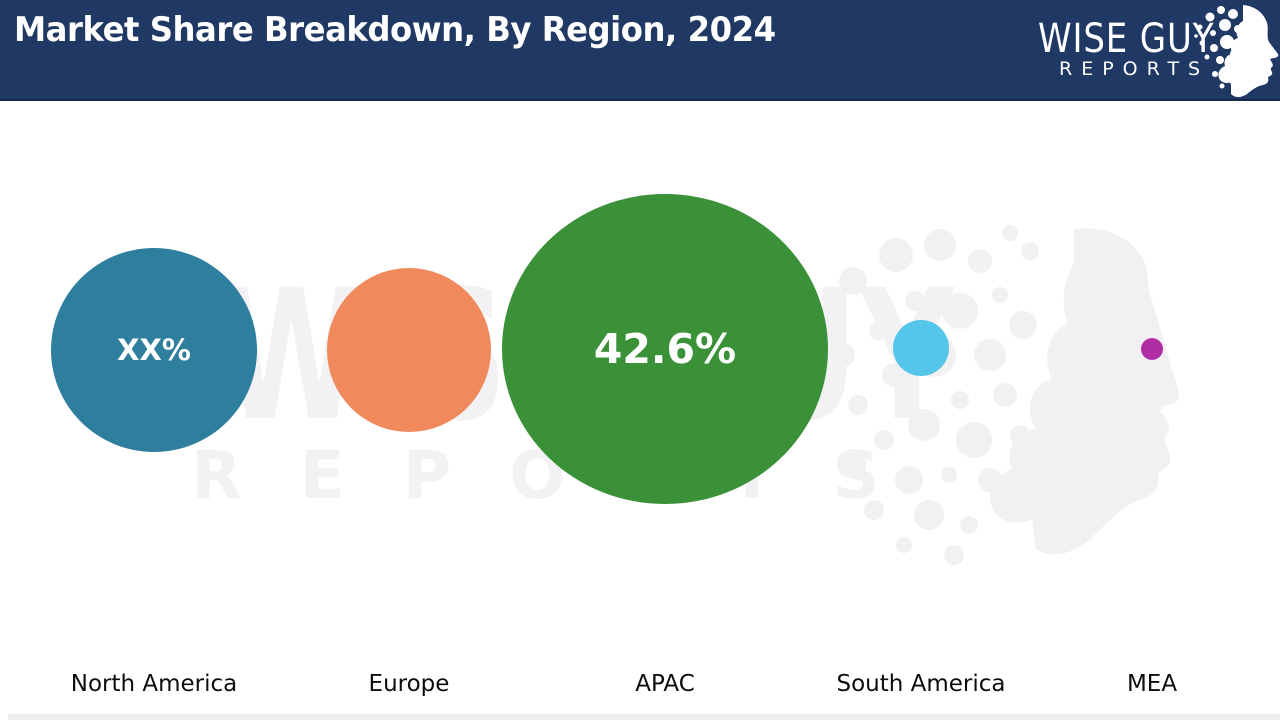 The height and width of the screenshot is (720, 1280). I want to click on bubble-south-america, so click(921, 348).